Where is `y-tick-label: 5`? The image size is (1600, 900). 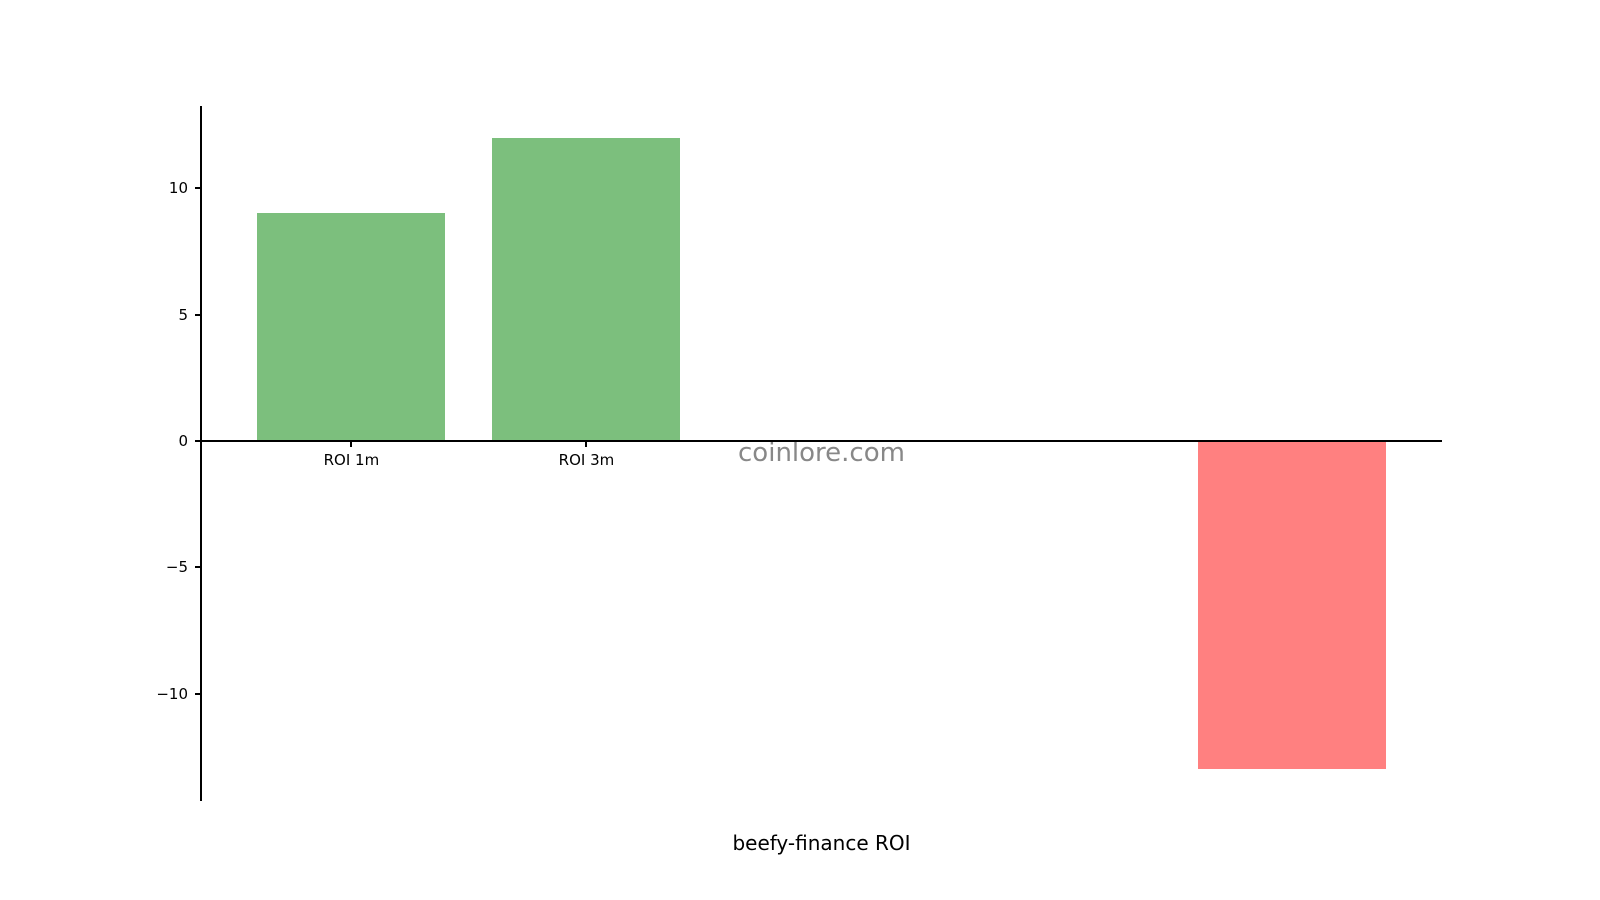
y-tick-label: 5 is located at coordinates (183, 314).